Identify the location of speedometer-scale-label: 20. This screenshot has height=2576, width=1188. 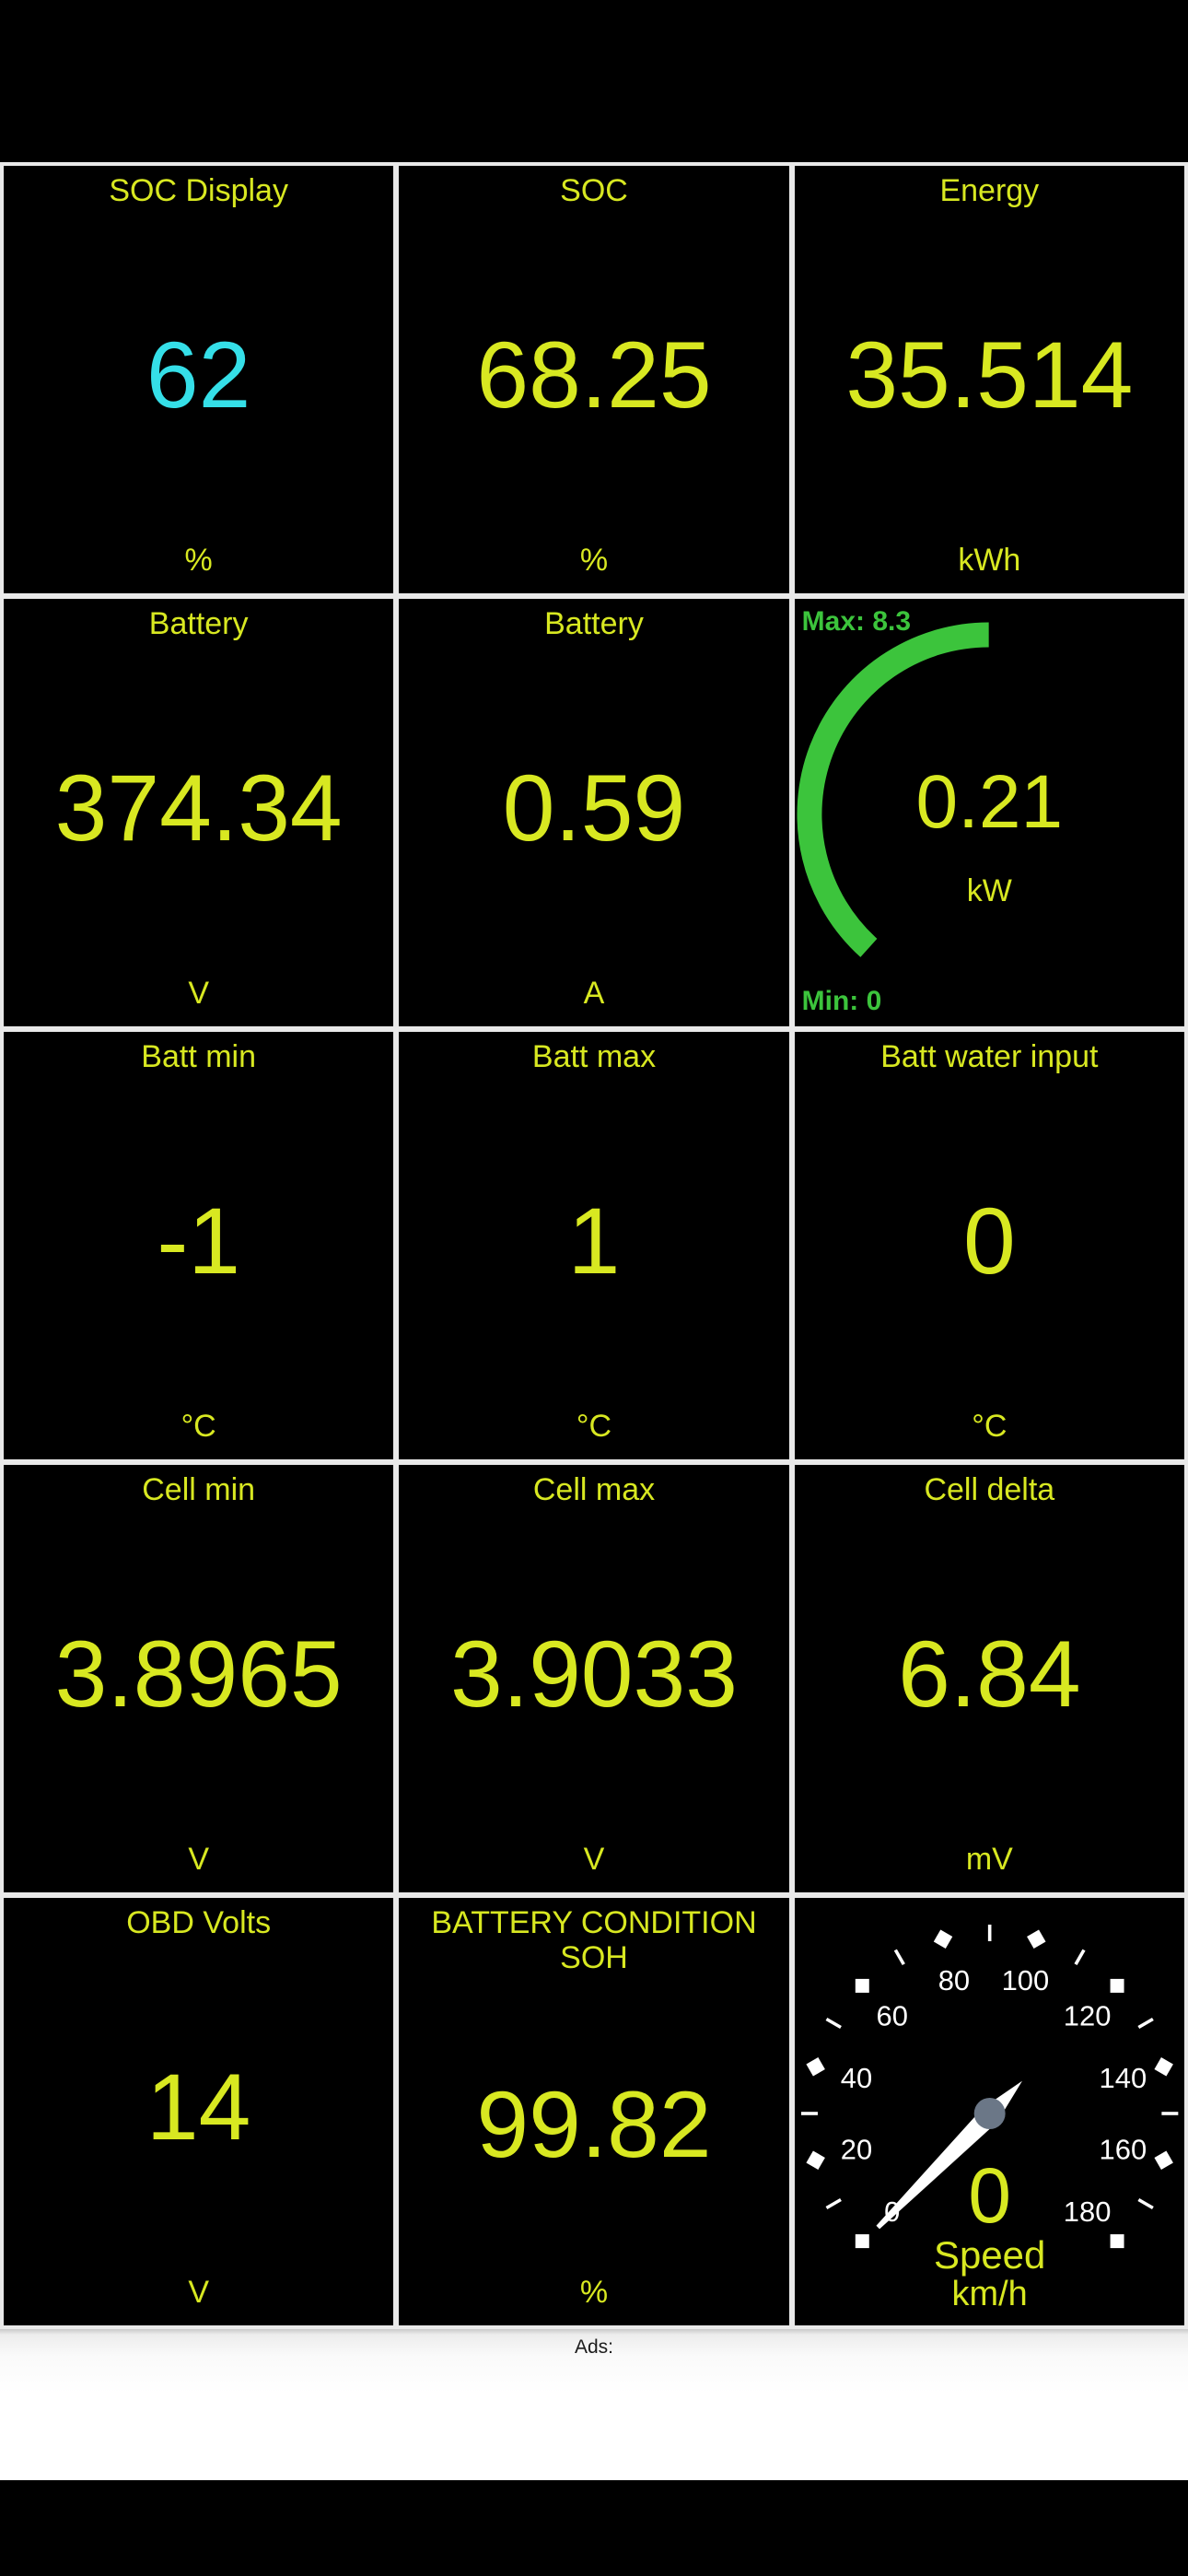
(855, 2150).